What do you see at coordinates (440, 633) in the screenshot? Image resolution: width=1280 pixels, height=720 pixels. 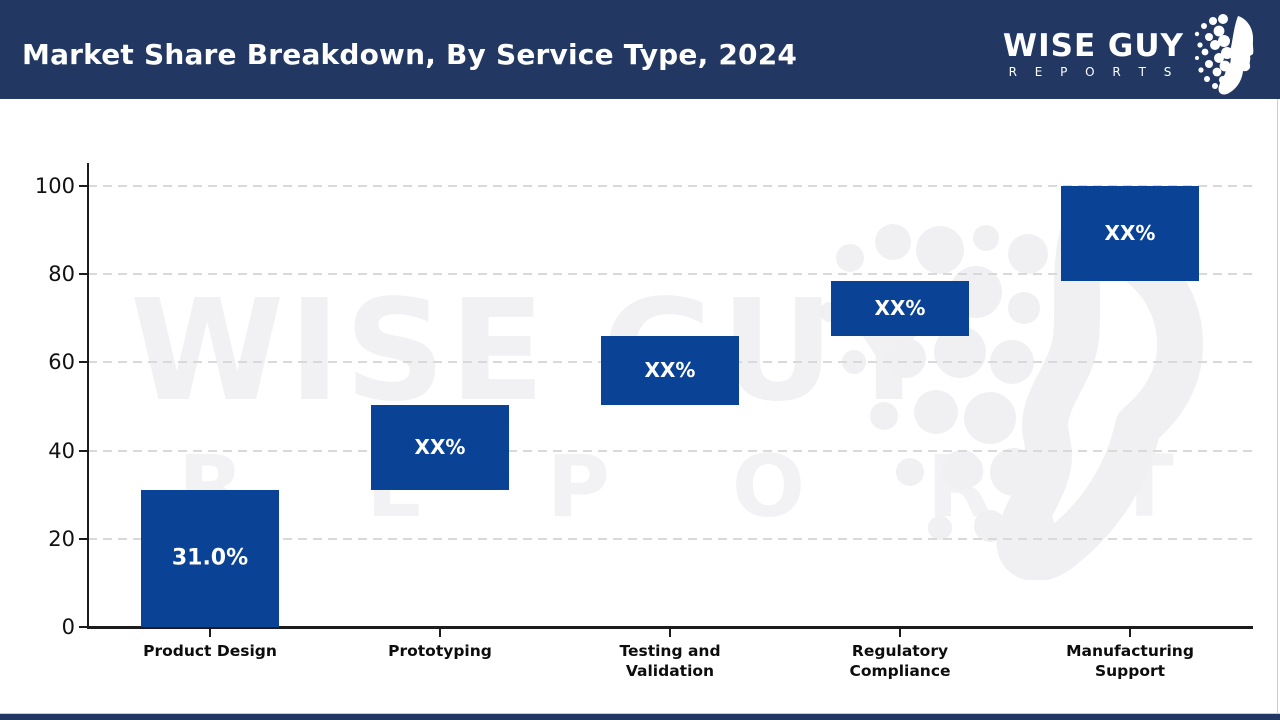 I see `x-tick-prototyping` at bounding box center [440, 633].